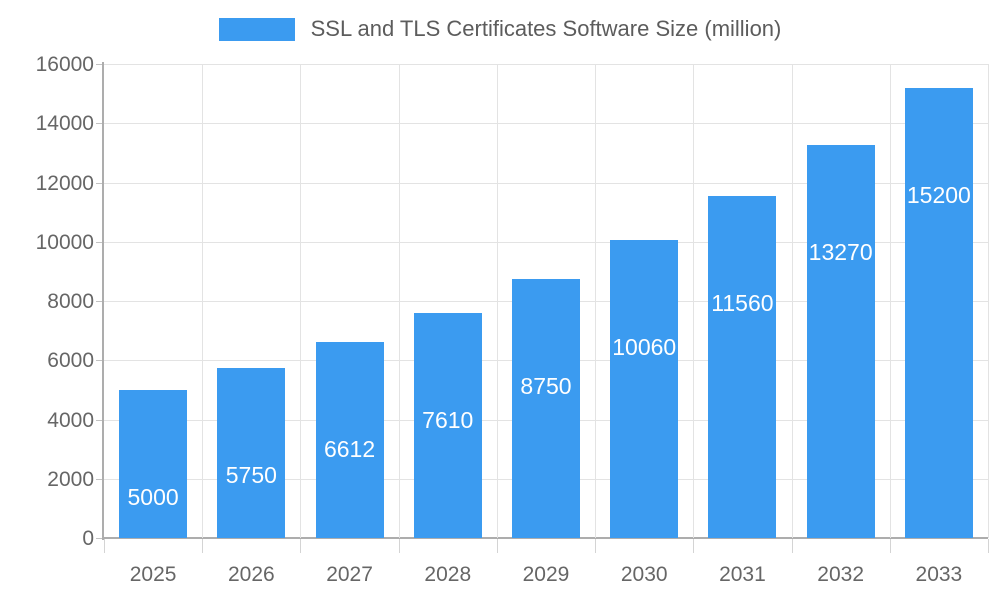  Describe the element at coordinates (70, 420) in the screenshot. I see `y-axis-tick-label: 4000` at that location.